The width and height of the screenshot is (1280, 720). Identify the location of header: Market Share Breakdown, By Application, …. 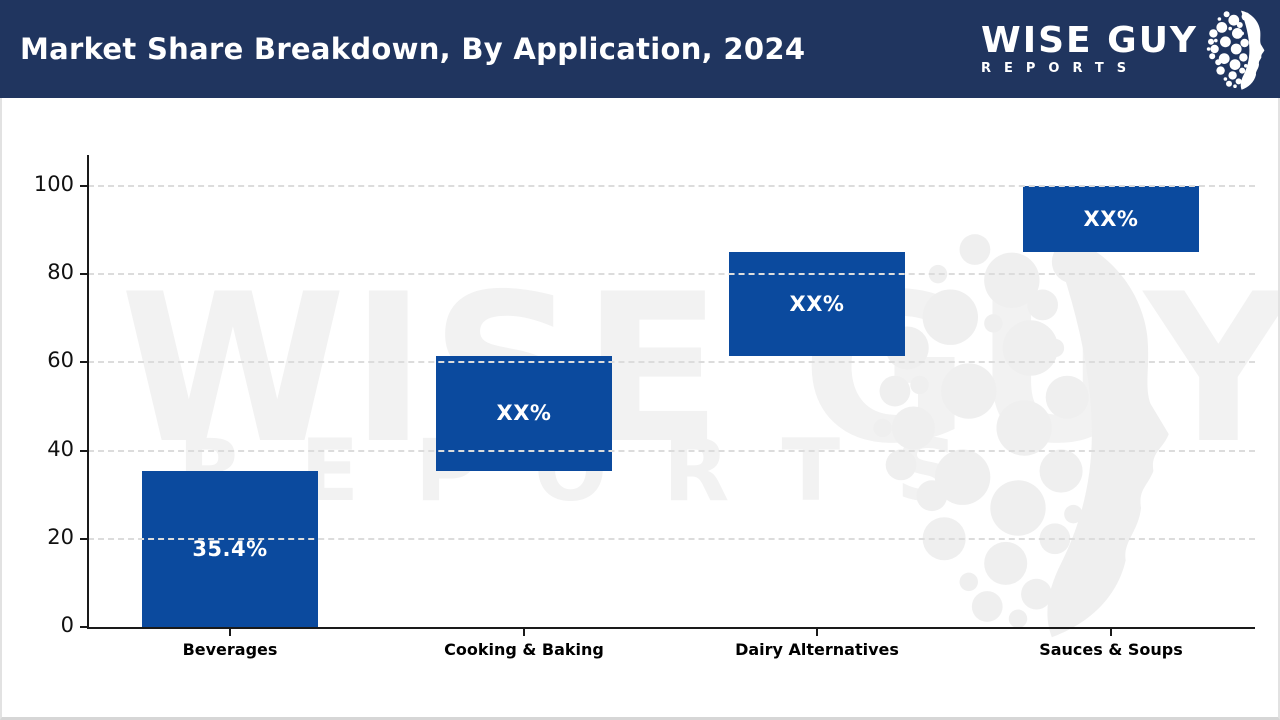
(640, 49).